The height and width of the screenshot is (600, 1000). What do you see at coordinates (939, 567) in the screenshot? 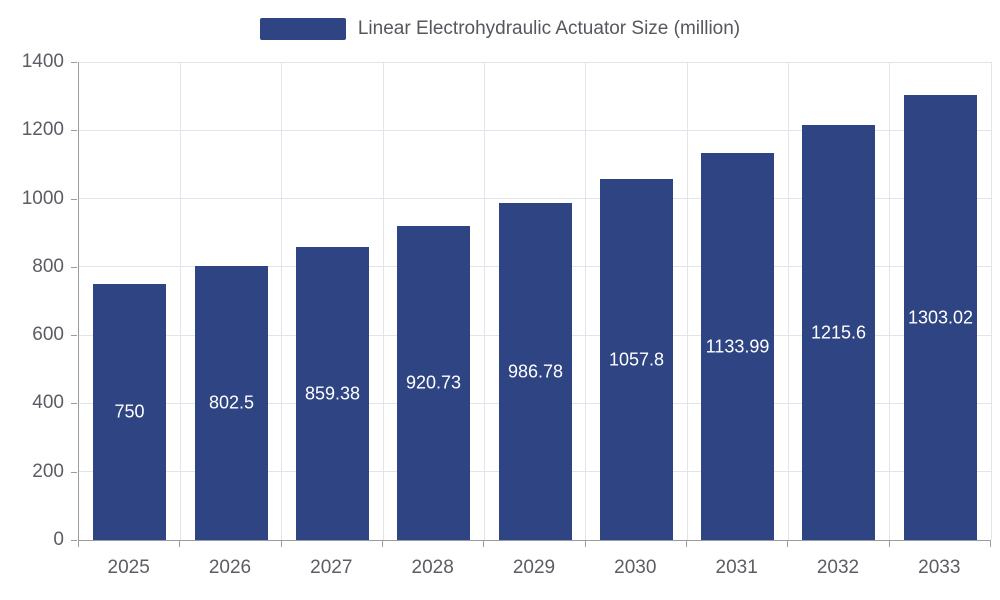
I see `x-axis-label: 2033` at bounding box center [939, 567].